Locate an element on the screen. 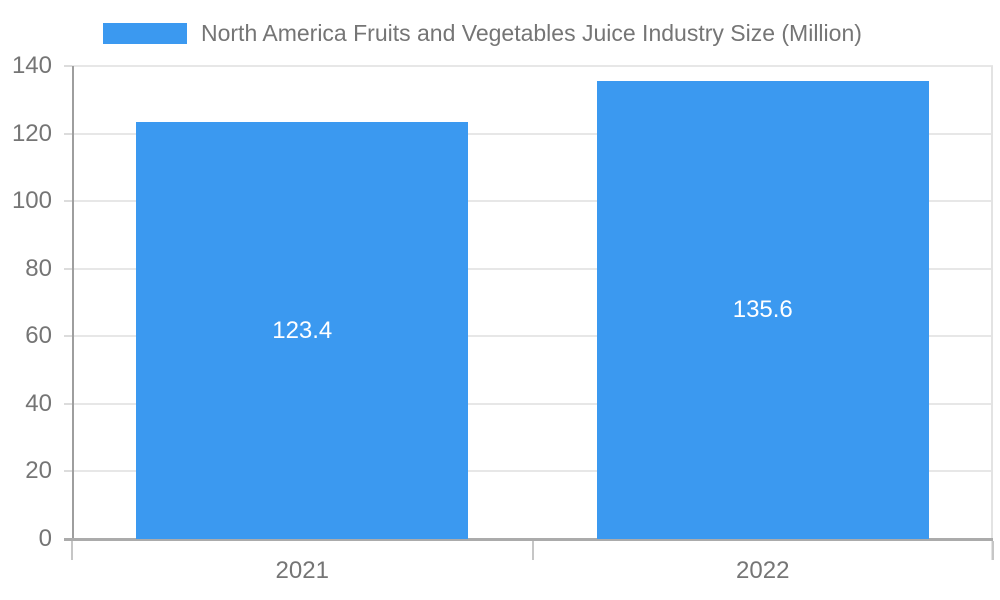 This screenshot has height=600, width=1000. plot-right-border is located at coordinates (992, 313).